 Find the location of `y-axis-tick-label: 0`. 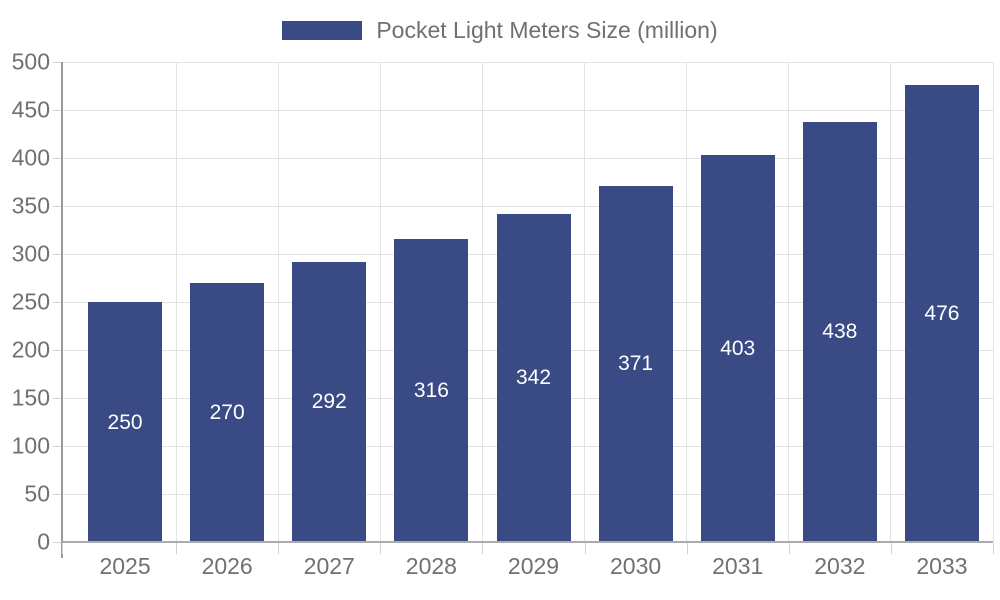

y-axis-tick-label: 0 is located at coordinates (43, 541).